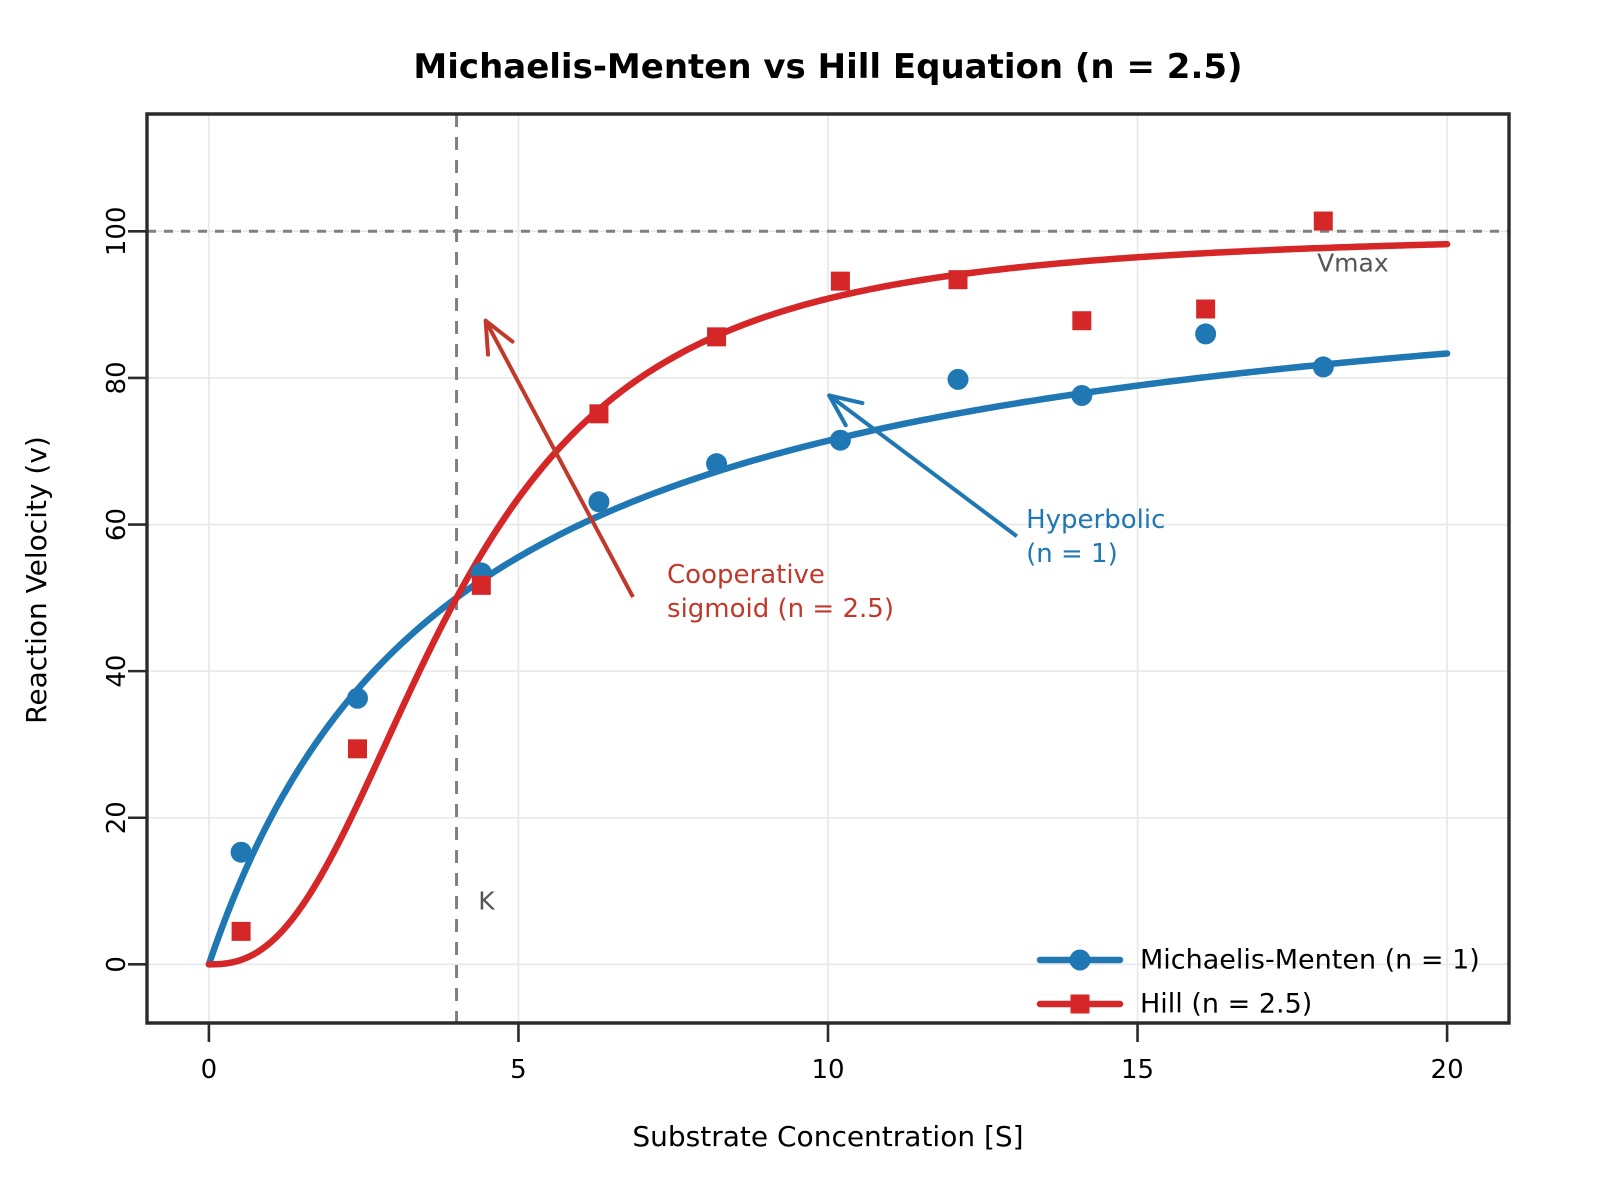  I want to click on annotation-text-line-1: Hyperbolic, so click(1095, 520).